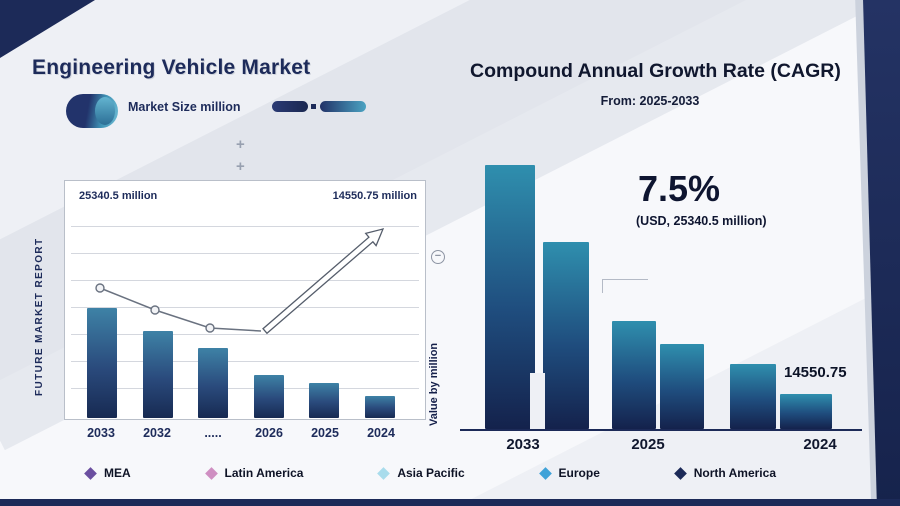 This screenshot has width=900, height=506. What do you see at coordinates (537, 401) in the screenshot?
I see `white-notch-decoration` at bounding box center [537, 401].